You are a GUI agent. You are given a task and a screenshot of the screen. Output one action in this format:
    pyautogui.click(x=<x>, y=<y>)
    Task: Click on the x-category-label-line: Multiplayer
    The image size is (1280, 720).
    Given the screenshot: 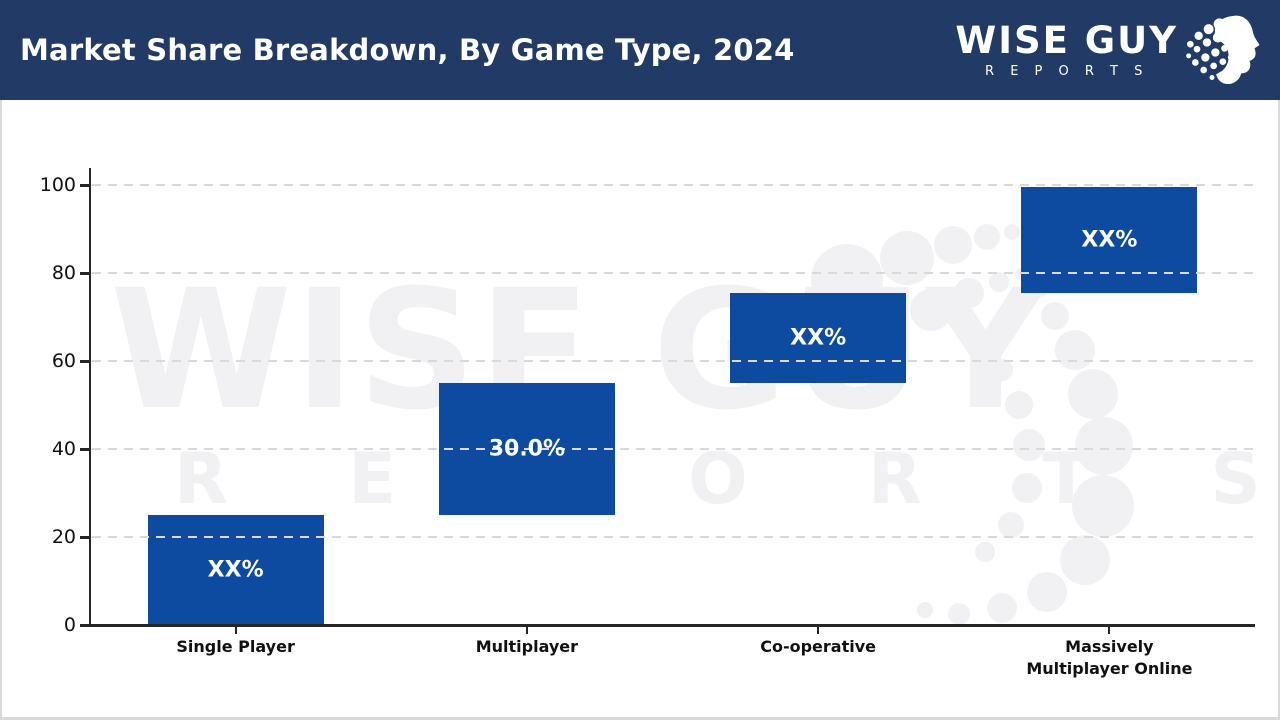 What is the action you would take?
    pyautogui.click(x=527, y=646)
    